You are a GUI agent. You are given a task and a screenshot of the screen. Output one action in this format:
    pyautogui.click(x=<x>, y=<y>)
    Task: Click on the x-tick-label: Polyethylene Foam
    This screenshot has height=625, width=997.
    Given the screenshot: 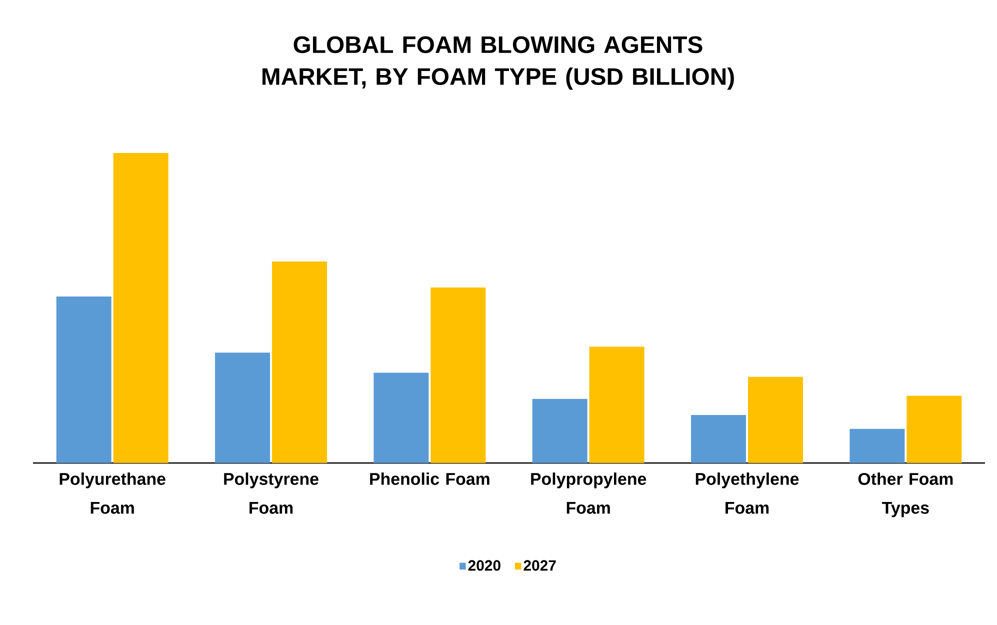 What is the action you would take?
    pyautogui.click(x=747, y=493)
    